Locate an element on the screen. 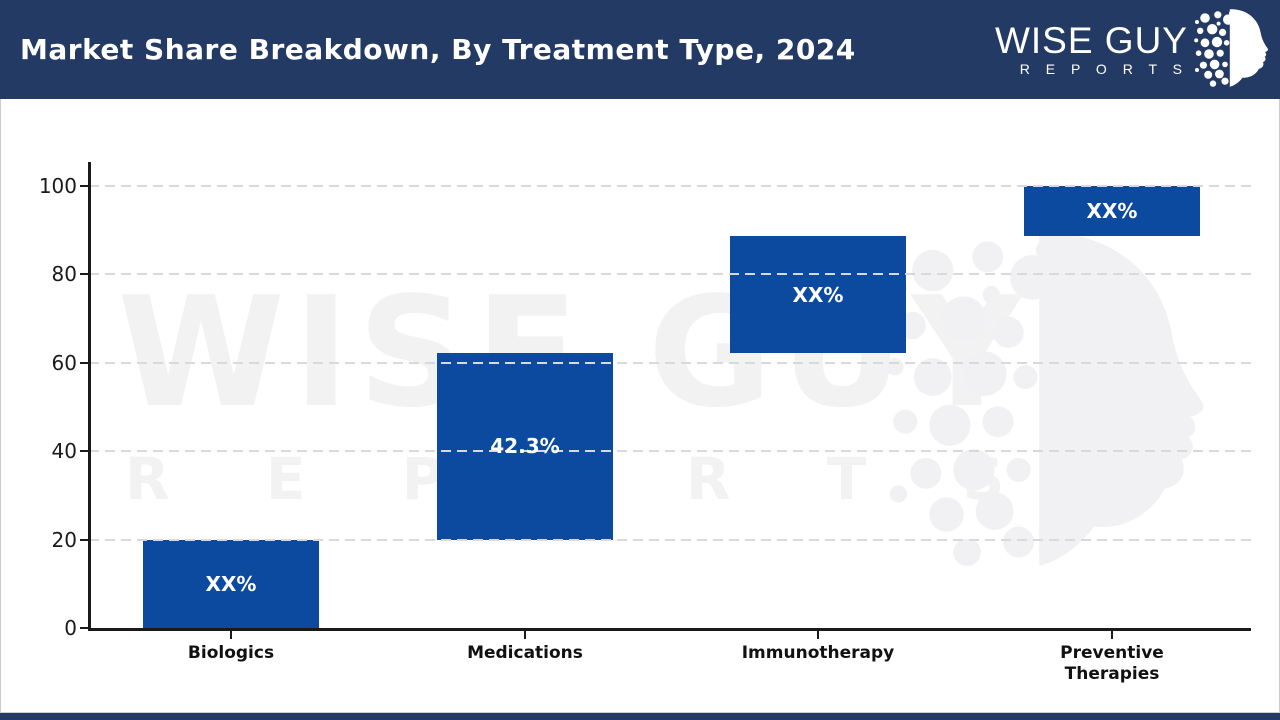 The width and height of the screenshot is (1280, 720). y-tick-label-80: 80 is located at coordinates (64, 274).